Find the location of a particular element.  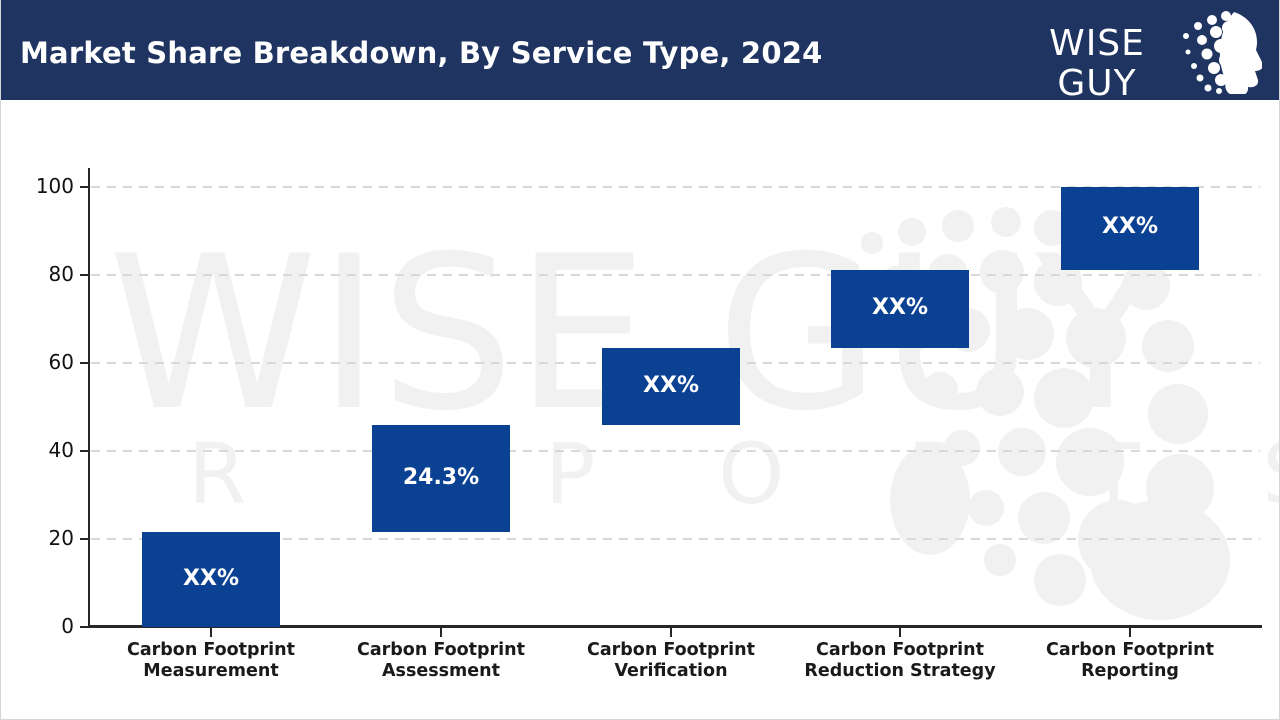

category-label: Carbon Footprint Assessment is located at coordinates (441, 661).